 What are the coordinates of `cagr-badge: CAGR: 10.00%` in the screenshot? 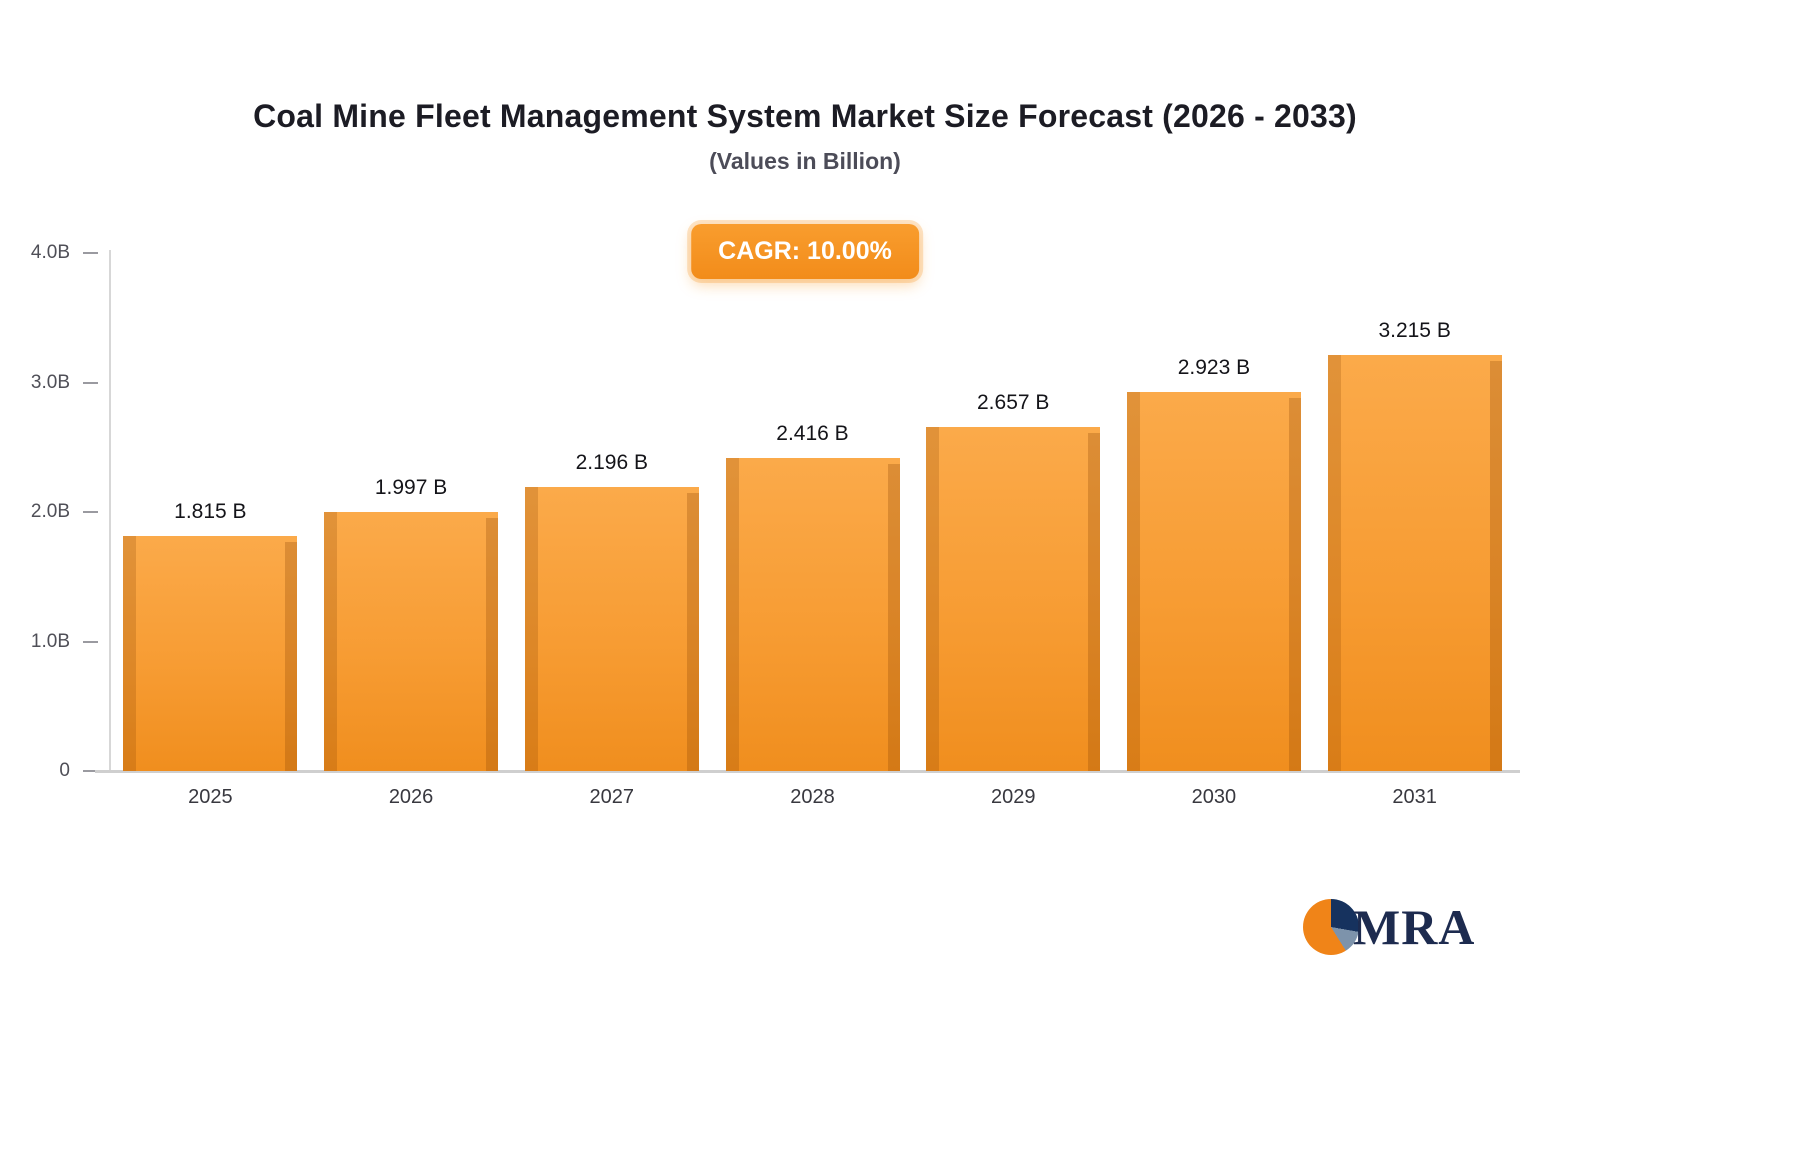 It's located at (805, 251).